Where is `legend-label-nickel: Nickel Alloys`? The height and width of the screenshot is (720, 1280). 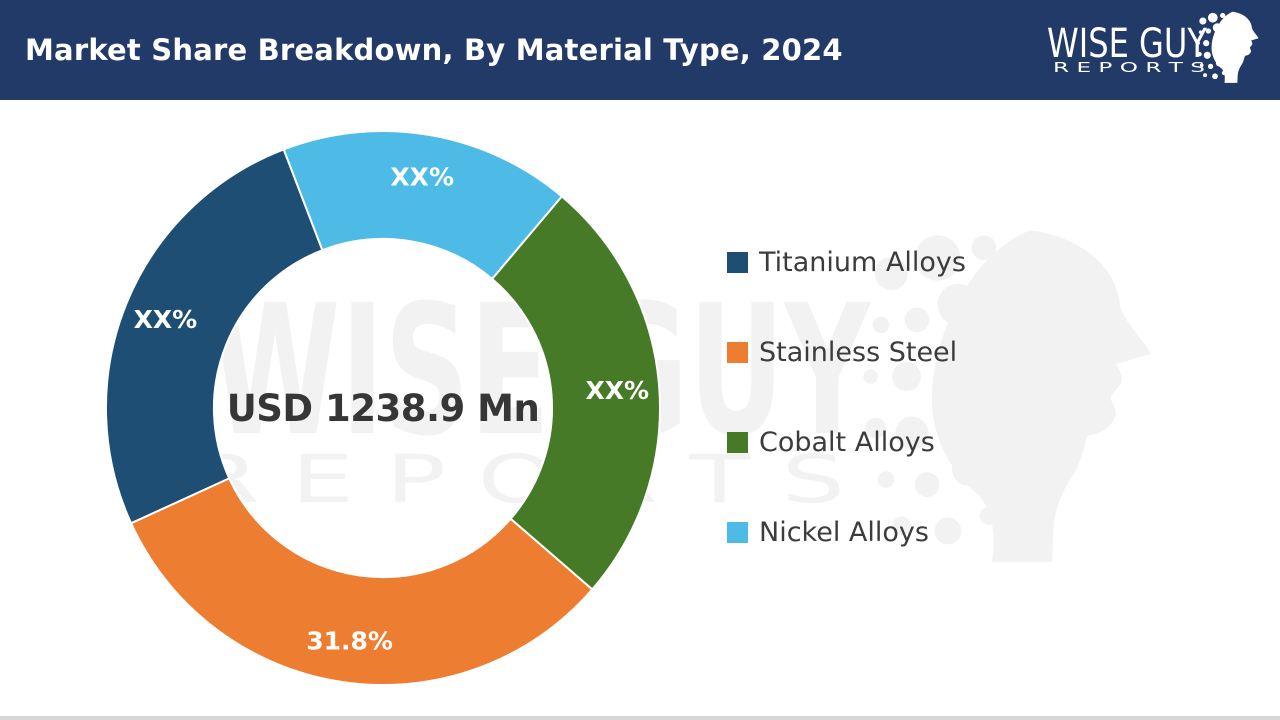 legend-label-nickel: Nickel Alloys is located at coordinates (844, 532).